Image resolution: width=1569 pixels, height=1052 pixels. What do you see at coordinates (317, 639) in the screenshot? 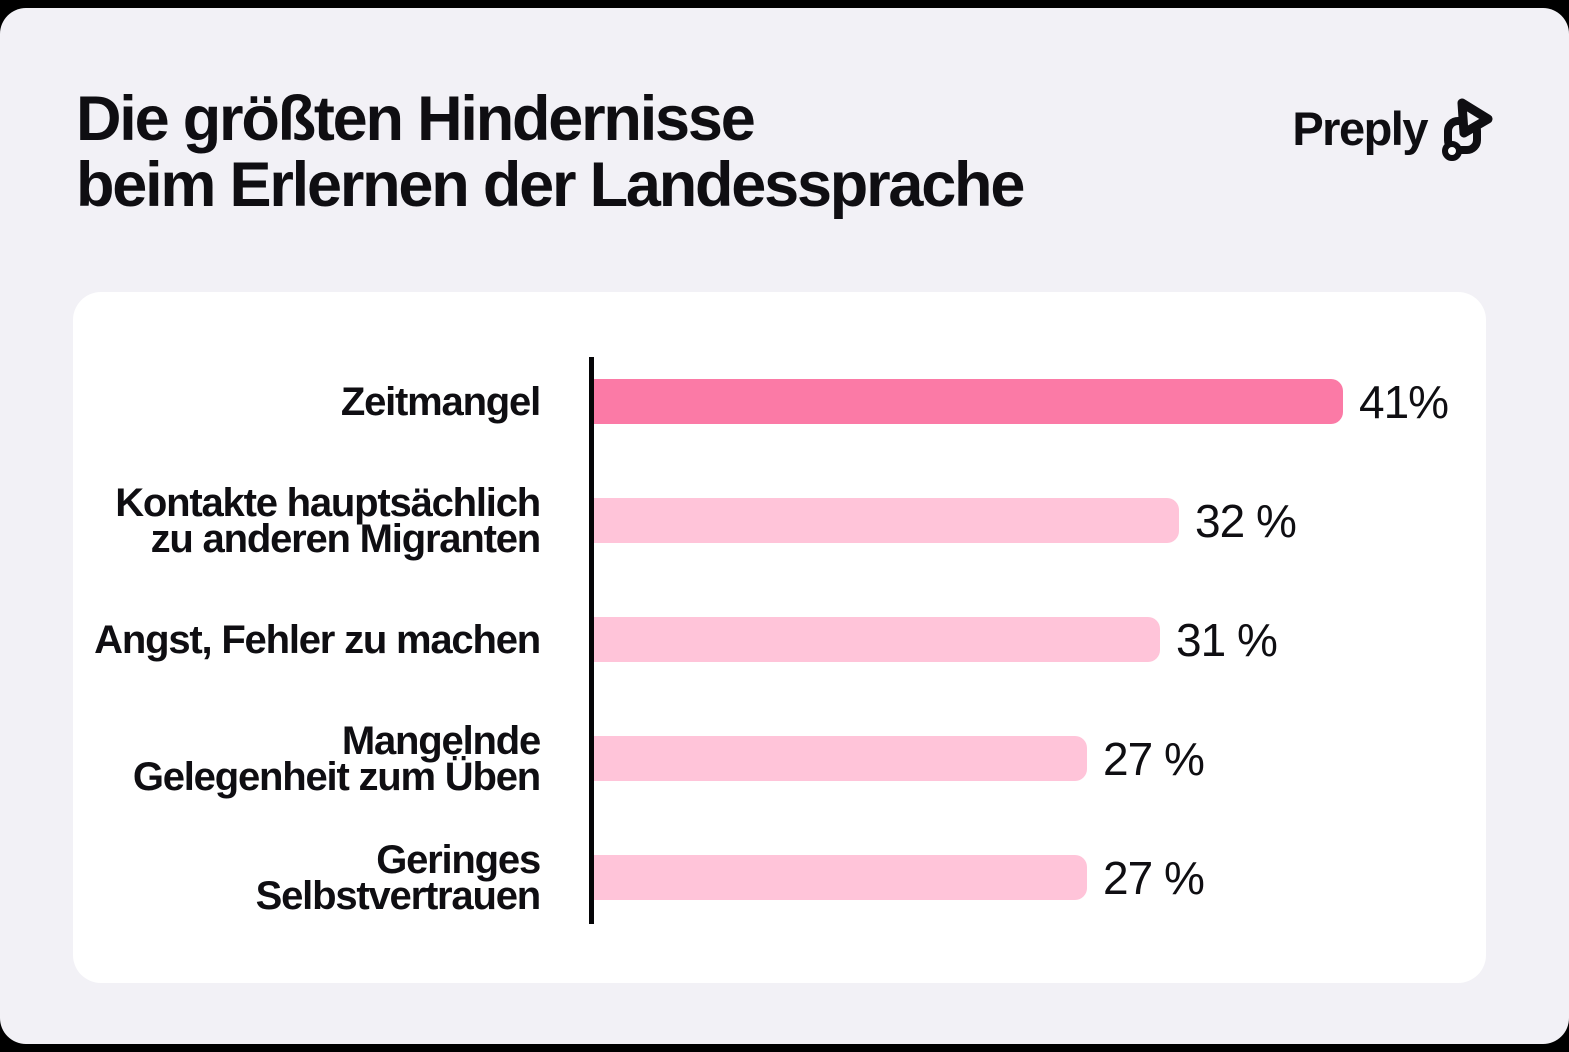
I see `row-label: Angst, Fehler zu machen` at bounding box center [317, 639].